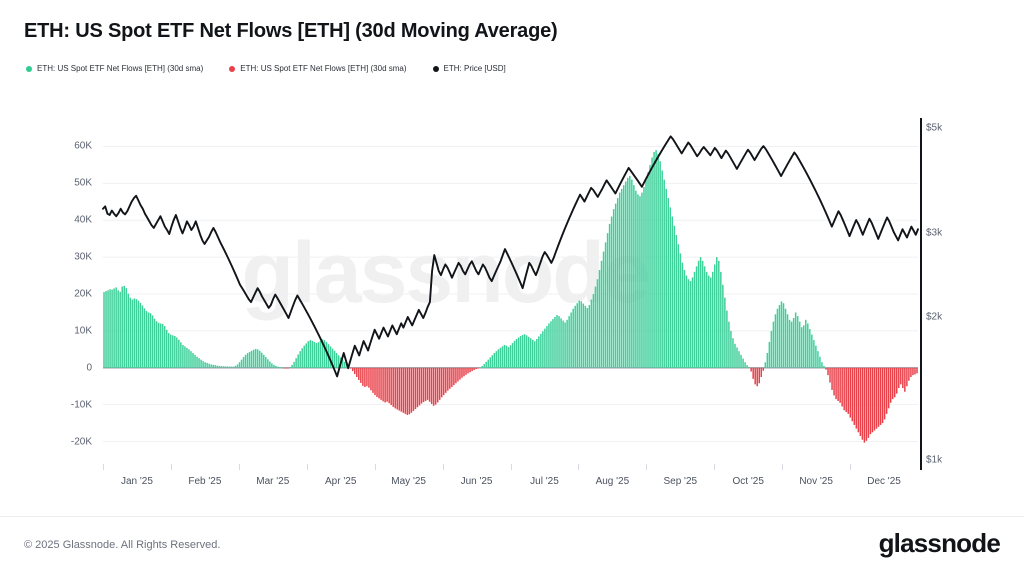  I want to click on y-axis-left-tick: -10K, so click(81, 405).